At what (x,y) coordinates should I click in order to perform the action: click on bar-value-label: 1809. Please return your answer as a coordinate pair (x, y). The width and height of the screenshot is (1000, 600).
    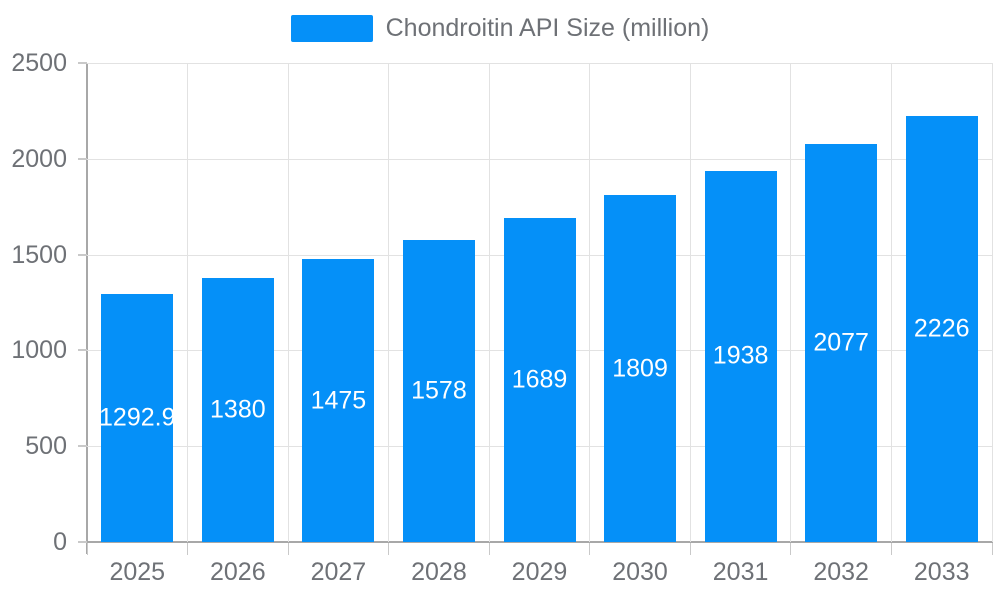
    Looking at the image, I should click on (640, 368).